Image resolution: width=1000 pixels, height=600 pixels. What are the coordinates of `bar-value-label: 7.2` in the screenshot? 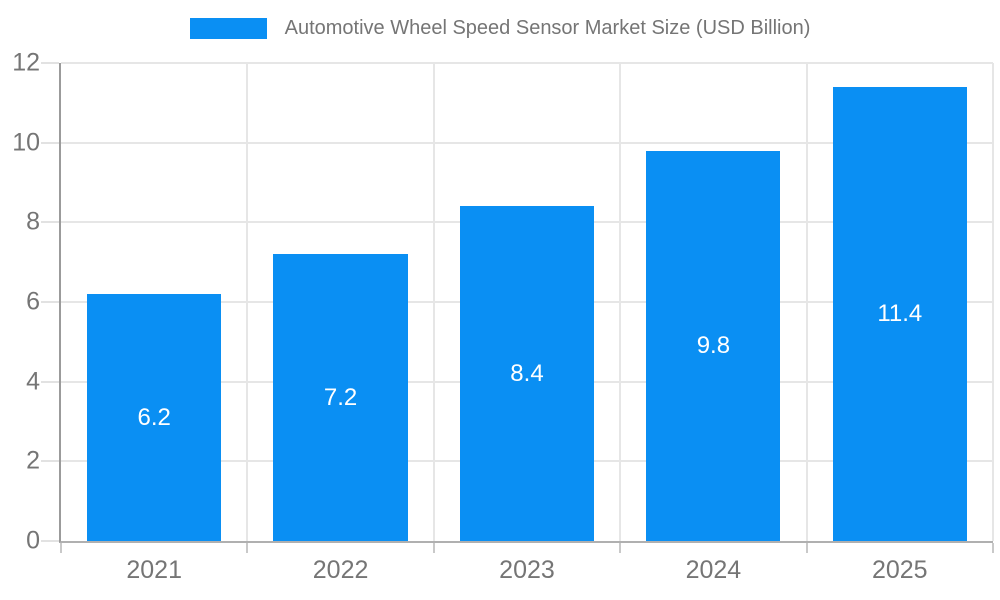 It's located at (340, 397).